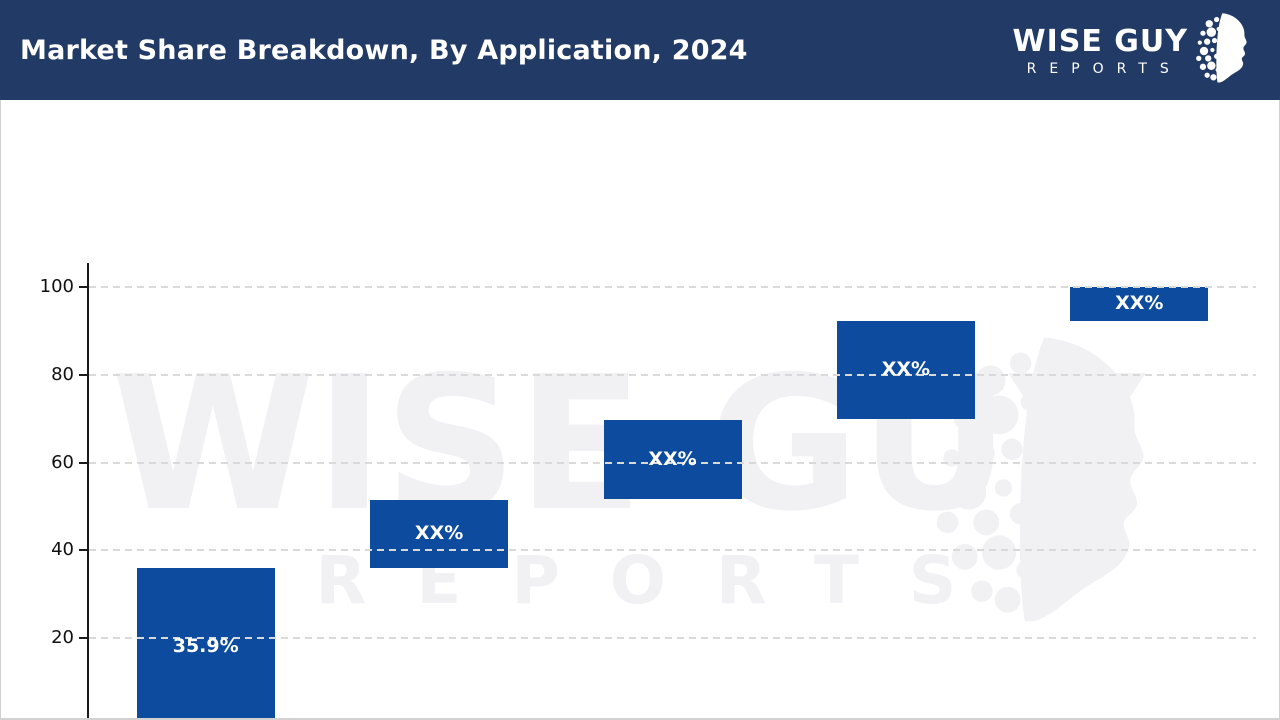 The image size is (1280, 720). Describe the element at coordinates (56, 286) in the screenshot. I see `y-tick-label-100: 100` at that location.